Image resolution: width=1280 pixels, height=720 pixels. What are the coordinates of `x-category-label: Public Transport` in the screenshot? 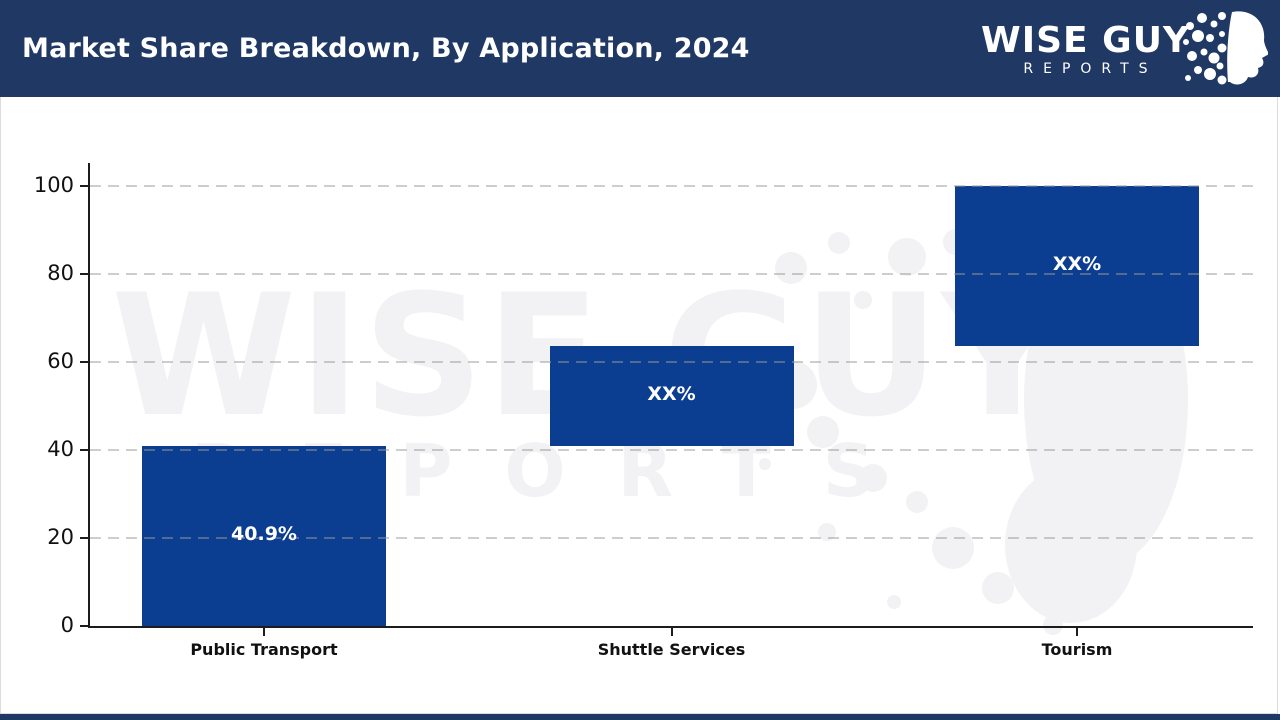 It's located at (264, 649).